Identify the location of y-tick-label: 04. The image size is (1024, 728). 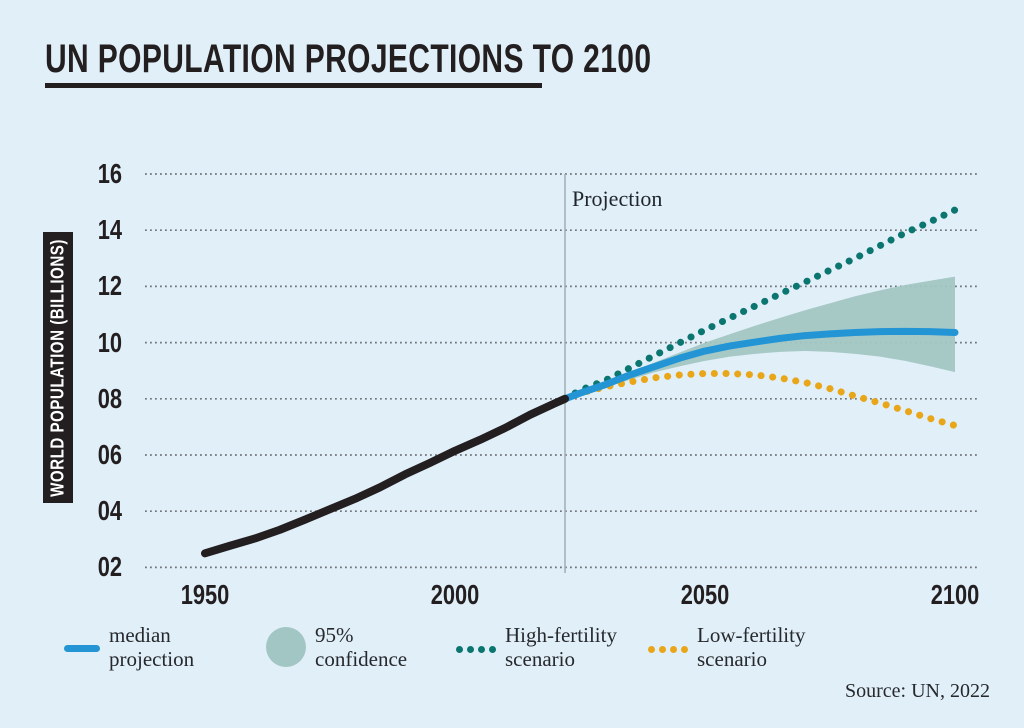
(109, 511).